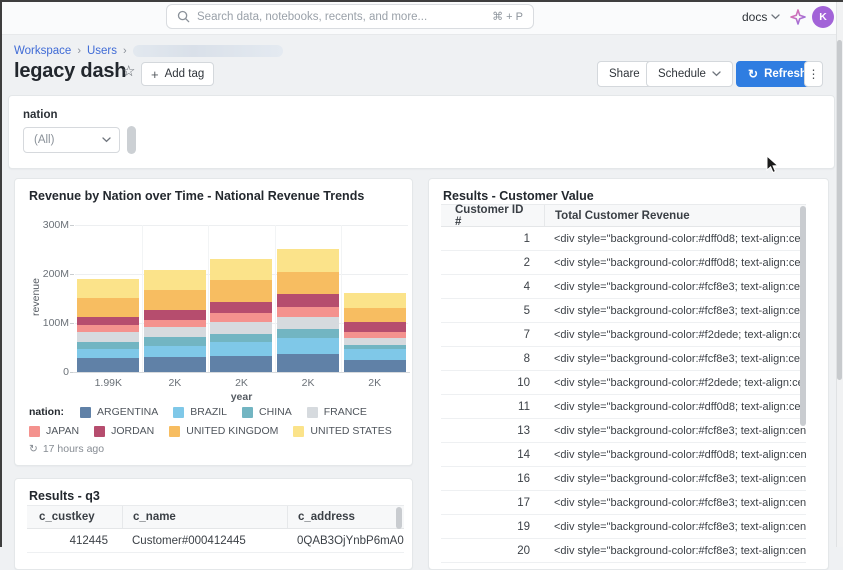 The height and width of the screenshot is (570, 843). I want to click on window-edge, so click(421, 1).